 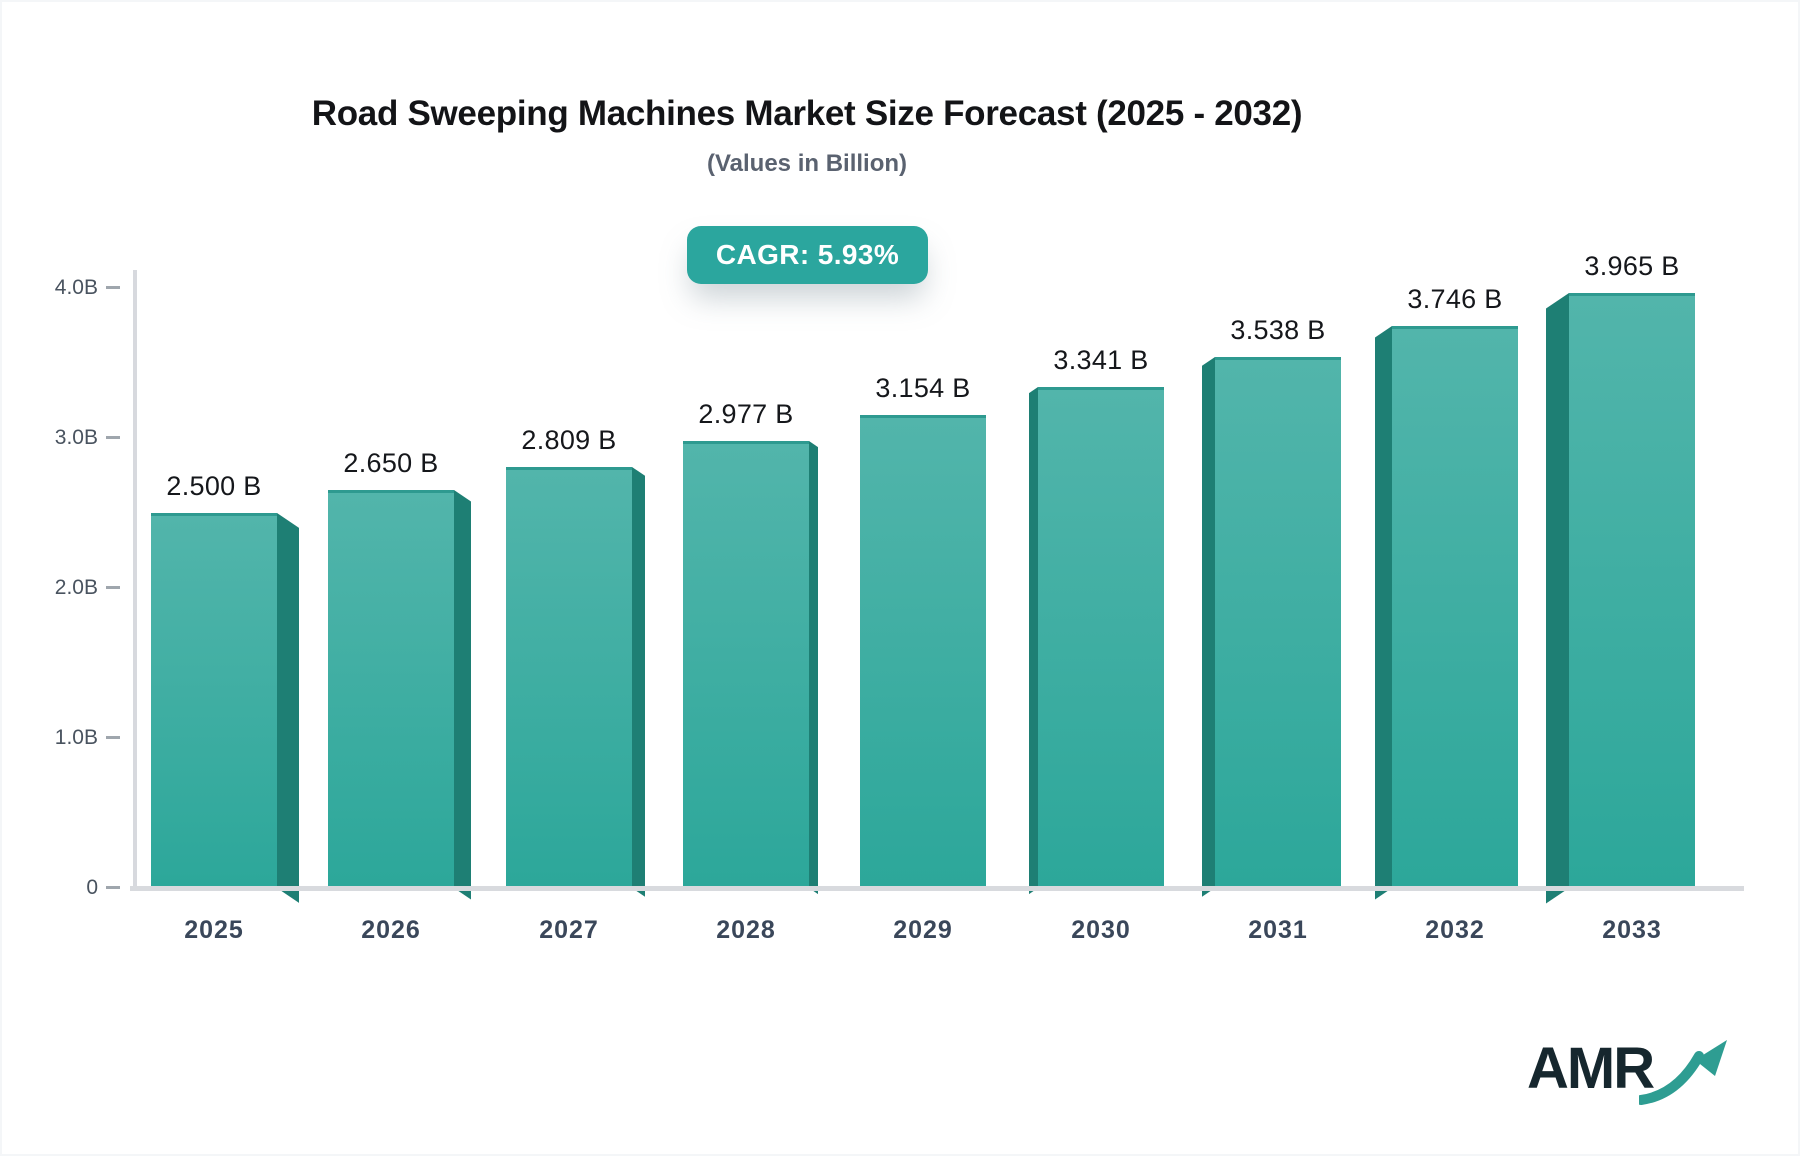 I want to click on brand-logo: AMR, so click(x=1642, y=1078).